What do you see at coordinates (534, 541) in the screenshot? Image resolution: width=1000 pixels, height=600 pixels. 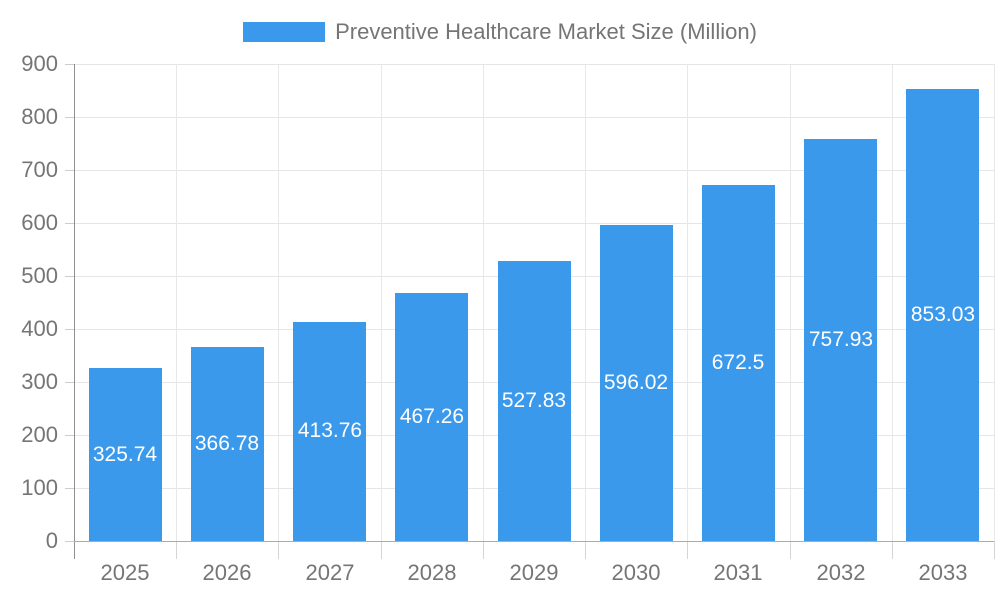 I see `x-axis-line` at bounding box center [534, 541].